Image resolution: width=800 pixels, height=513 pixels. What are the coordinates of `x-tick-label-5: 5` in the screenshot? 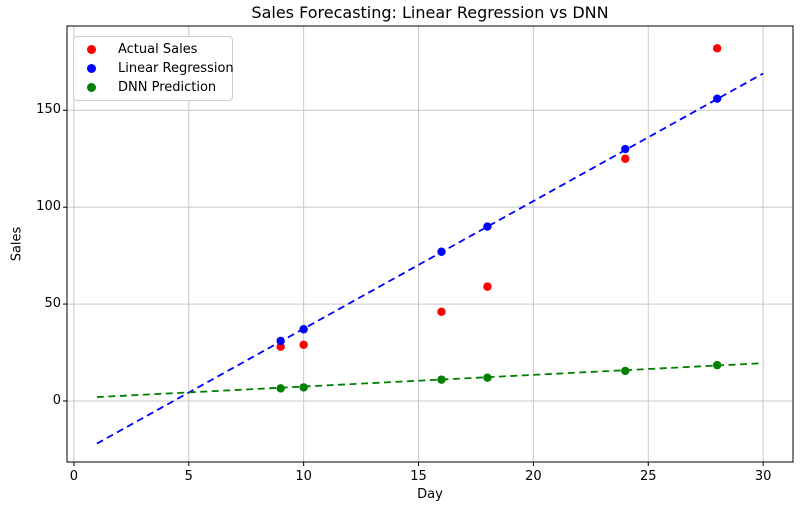 It's located at (188, 476).